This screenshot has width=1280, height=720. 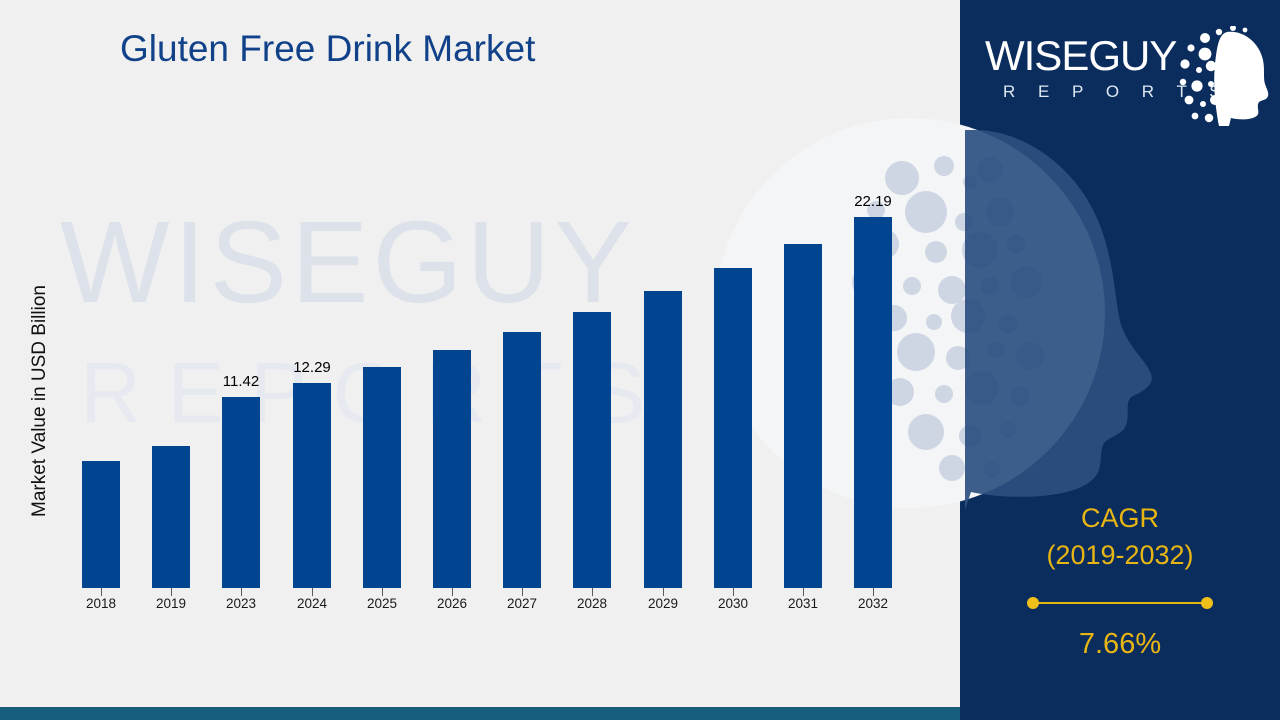 What do you see at coordinates (1207, 603) in the screenshot?
I see `divider-dot-right-icon` at bounding box center [1207, 603].